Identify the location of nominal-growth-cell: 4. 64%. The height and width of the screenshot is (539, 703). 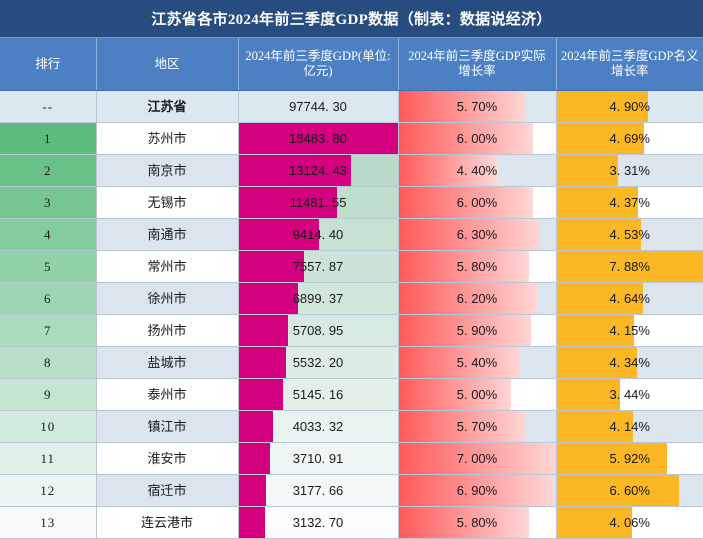
(629, 299).